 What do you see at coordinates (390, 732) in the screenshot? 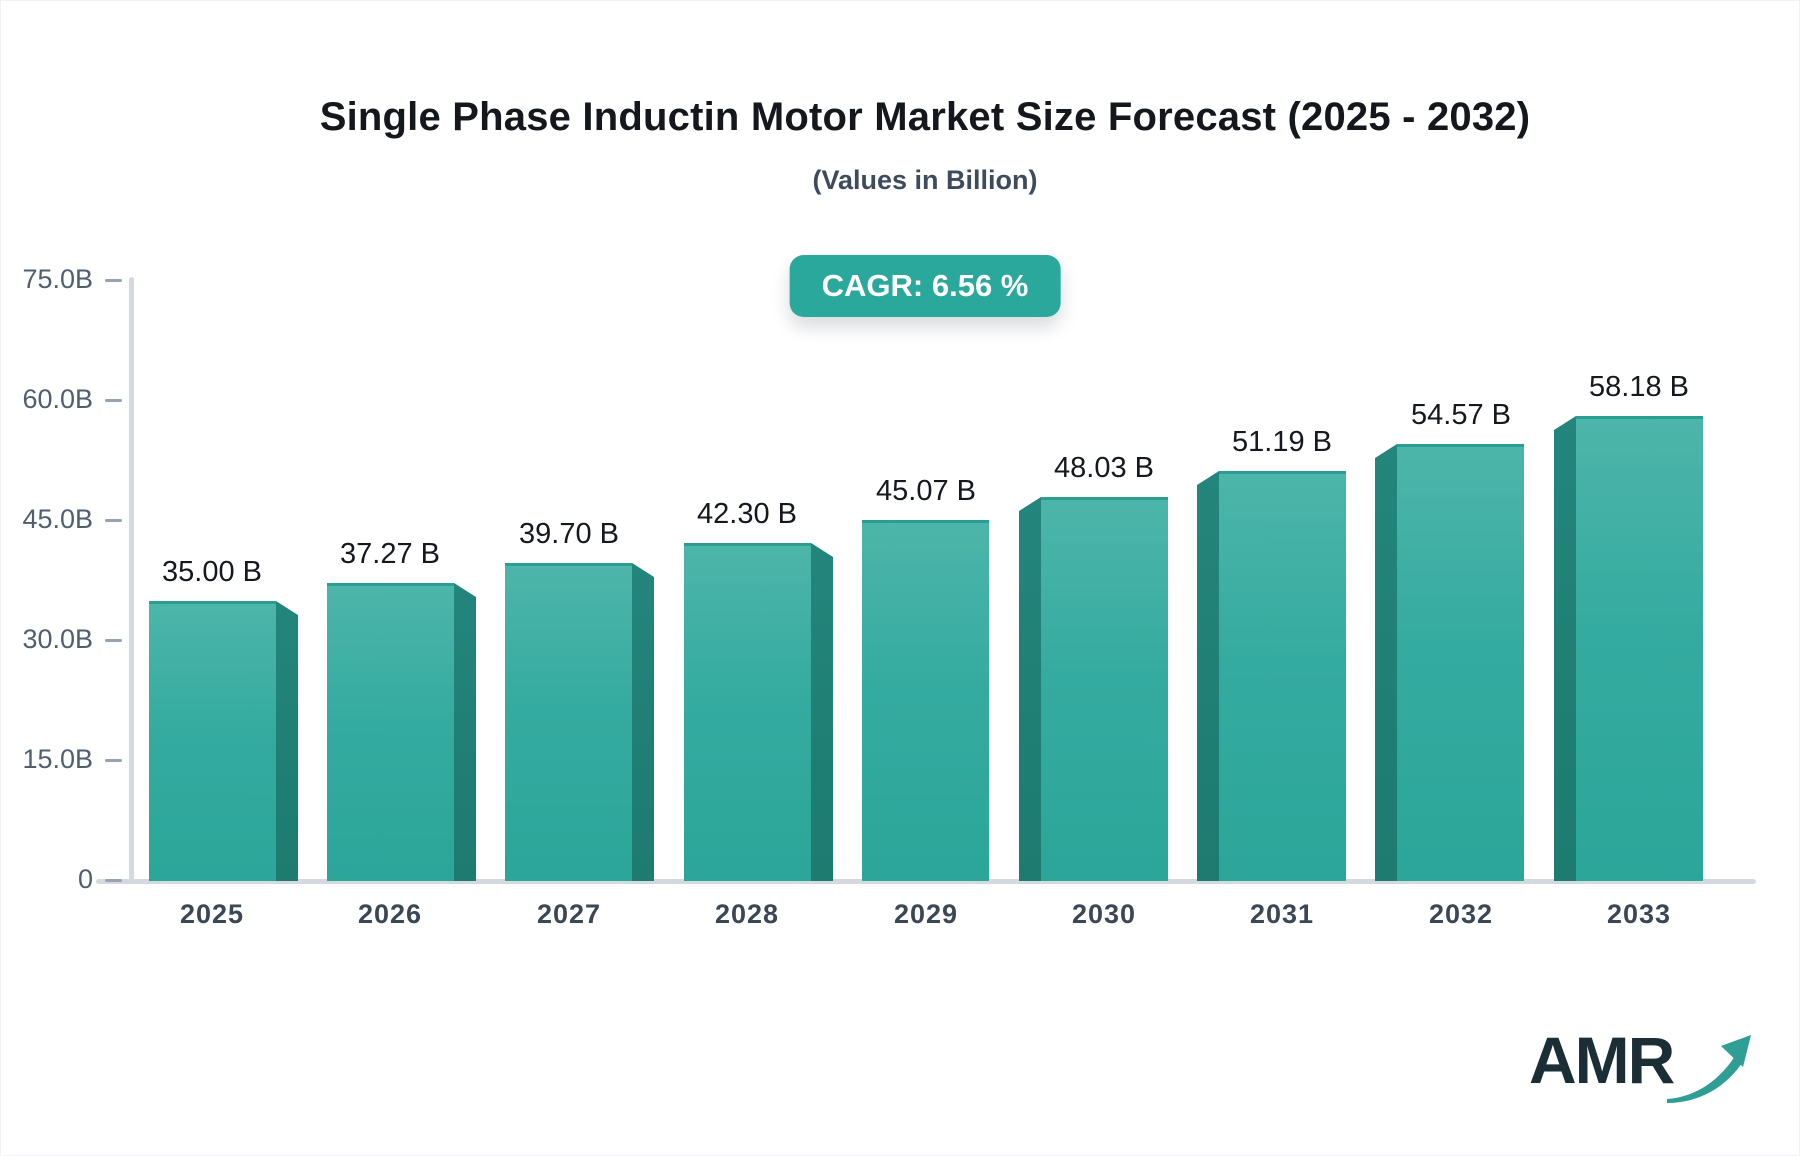
I see `bar-2026` at bounding box center [390, 732].